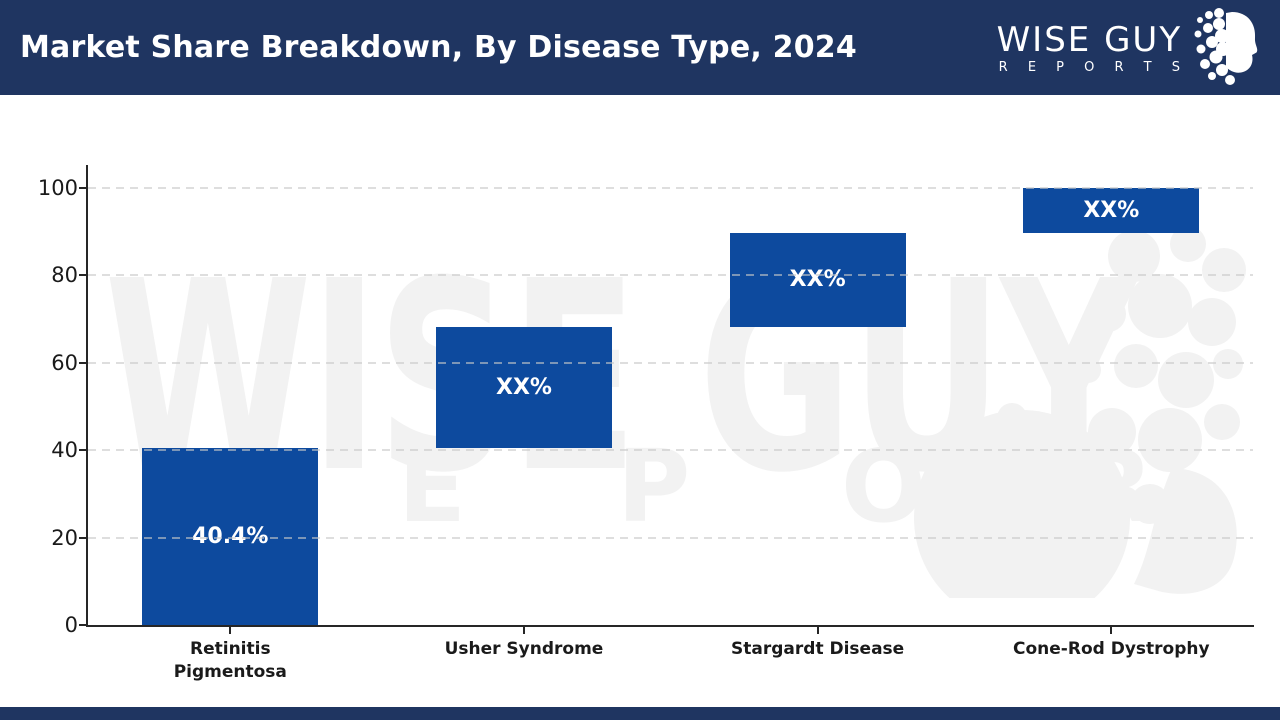  Describe the element at coordinates (670, 626) in the screenshot. I see `x-axis-spine` at that location.